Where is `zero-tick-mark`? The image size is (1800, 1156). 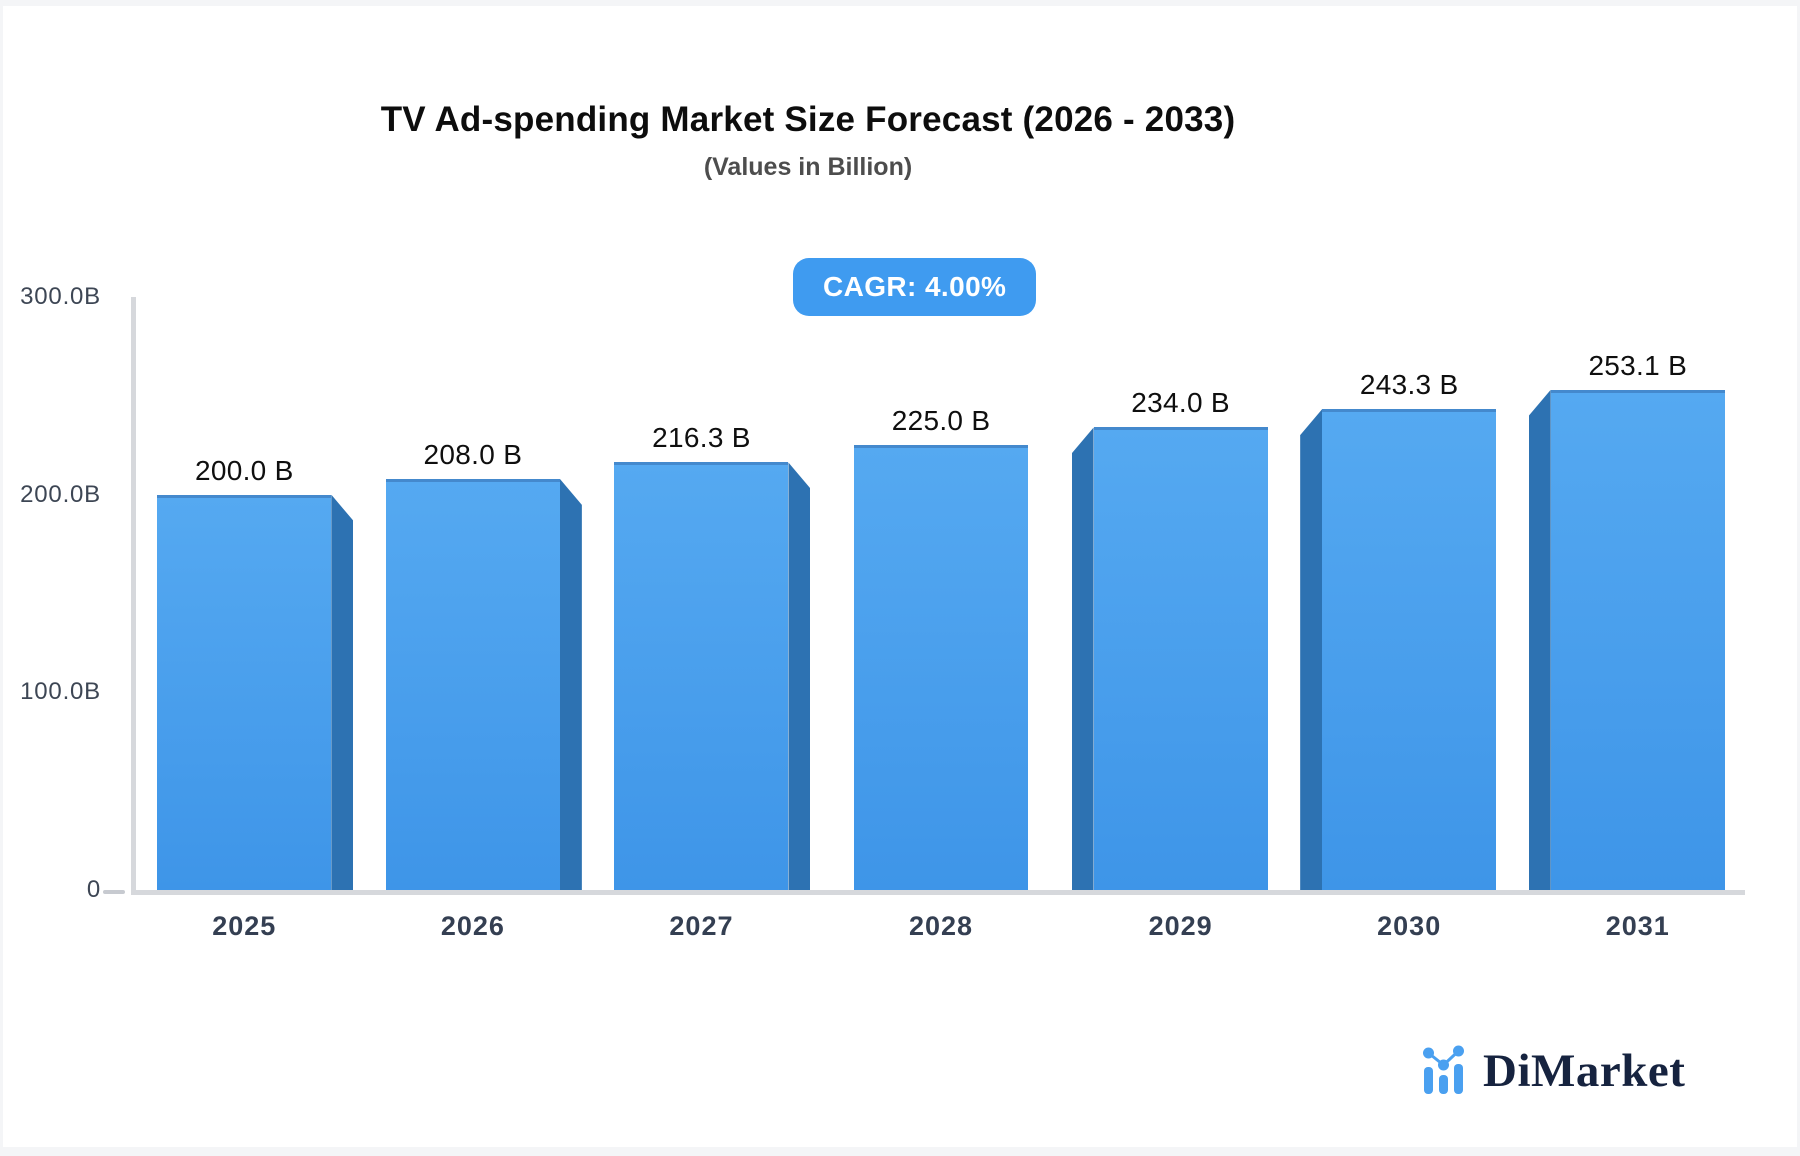 zero-tick-mark is located at coordinates (114, 892).